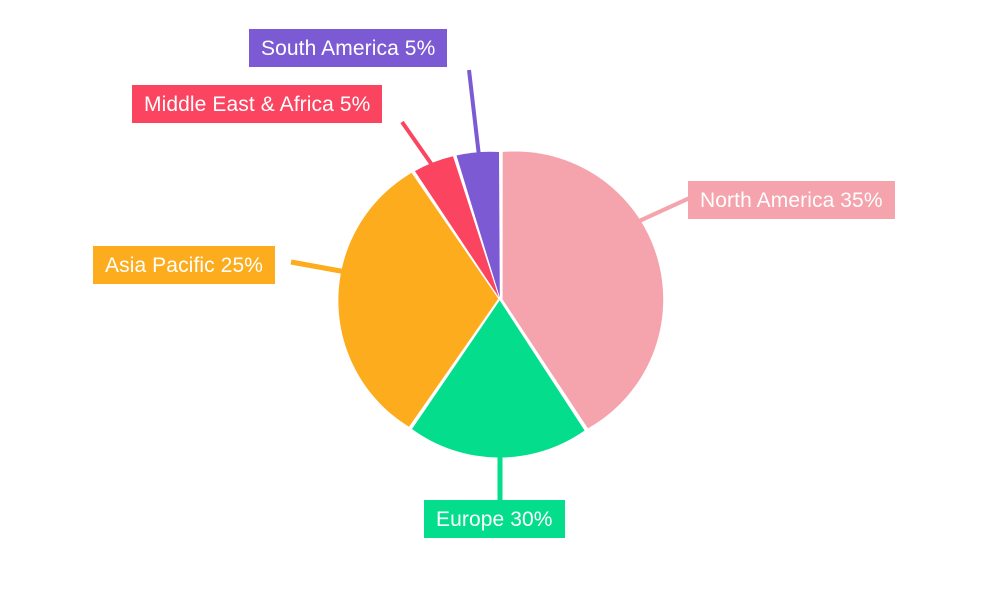 The height and width of the screenshot is (600, 1000). Describe the element at coordinates (474, 113) in the screenshot. I see `leader-line-south-america` at that location.